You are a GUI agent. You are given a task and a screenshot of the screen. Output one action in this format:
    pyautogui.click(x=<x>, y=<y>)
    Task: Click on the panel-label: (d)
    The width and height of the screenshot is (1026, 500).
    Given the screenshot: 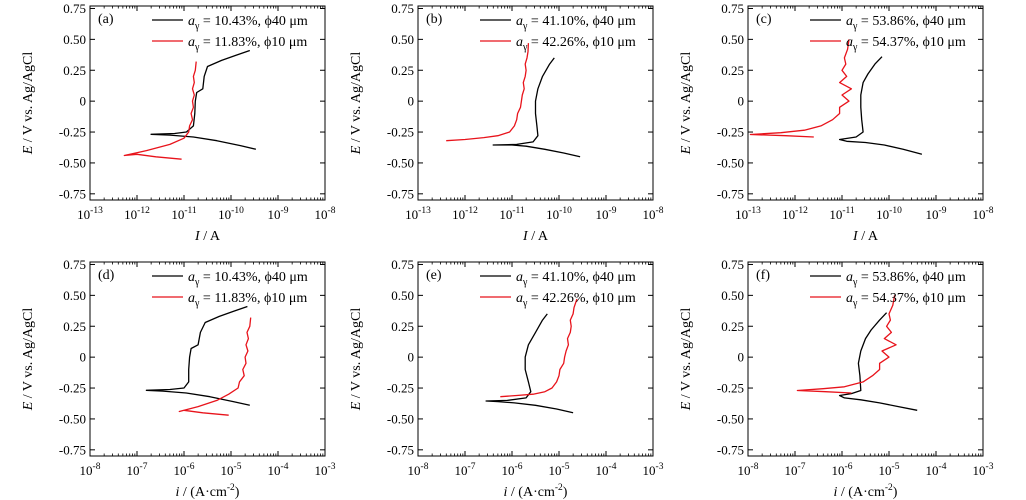 What is the action you would take?
    pyautogui.click(x=106, y=275)
    